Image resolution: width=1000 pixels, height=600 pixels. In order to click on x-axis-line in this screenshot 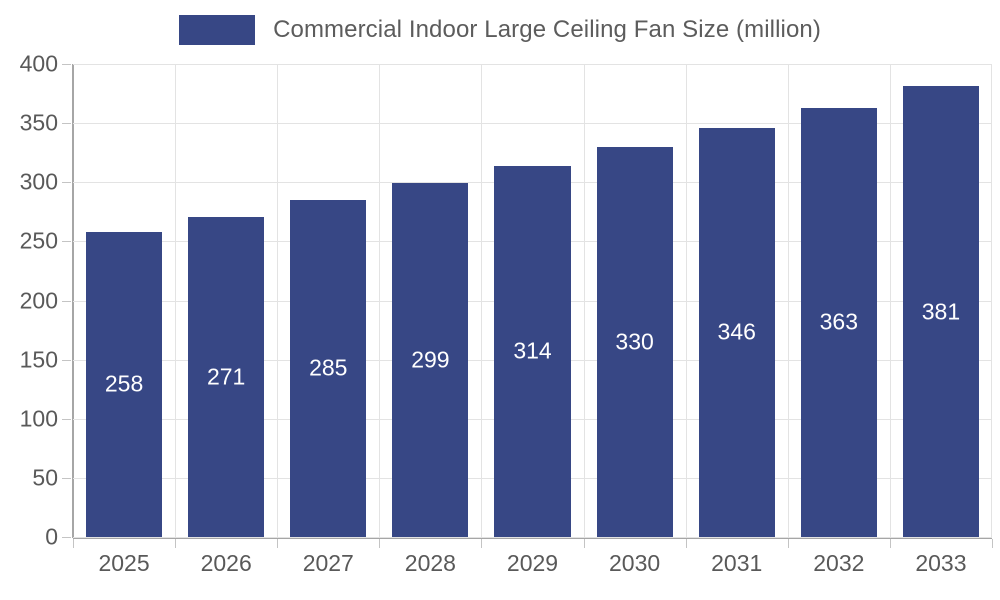, I will do `click(532, 538)`.